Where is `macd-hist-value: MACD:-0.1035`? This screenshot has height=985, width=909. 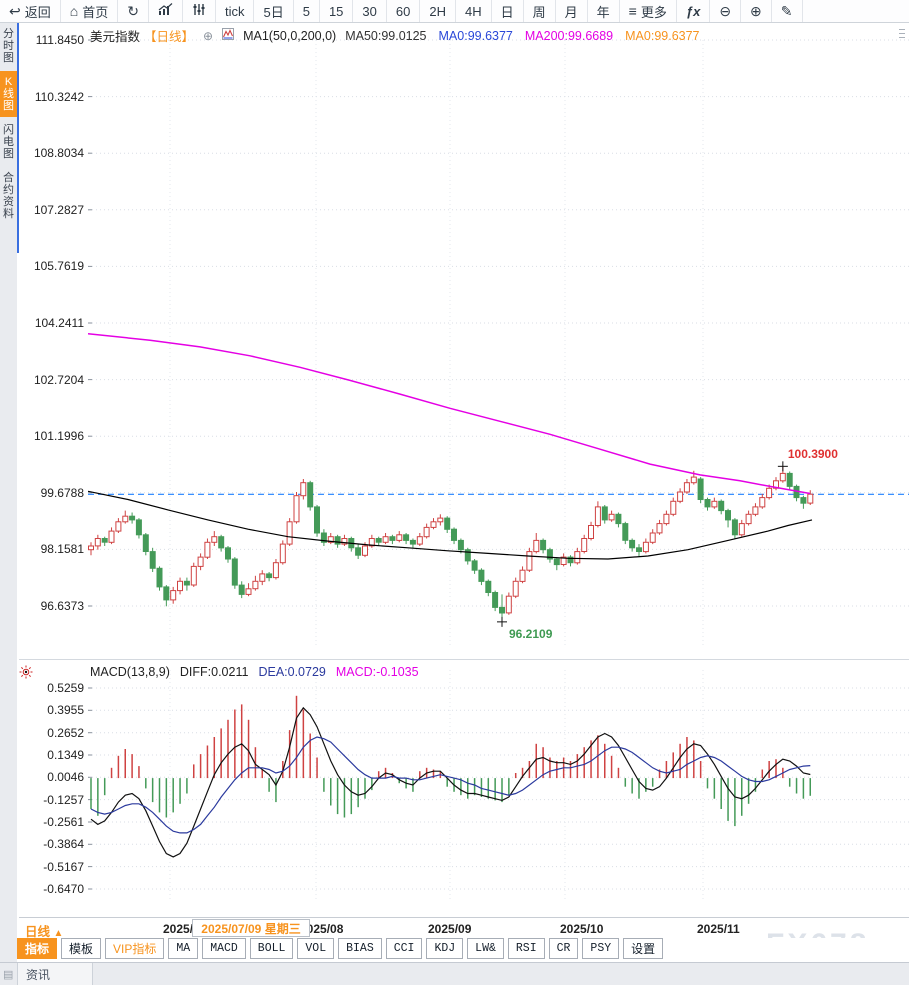
macd-hist-value: MACD:-0.1035 is located at coordinates (377, 672).